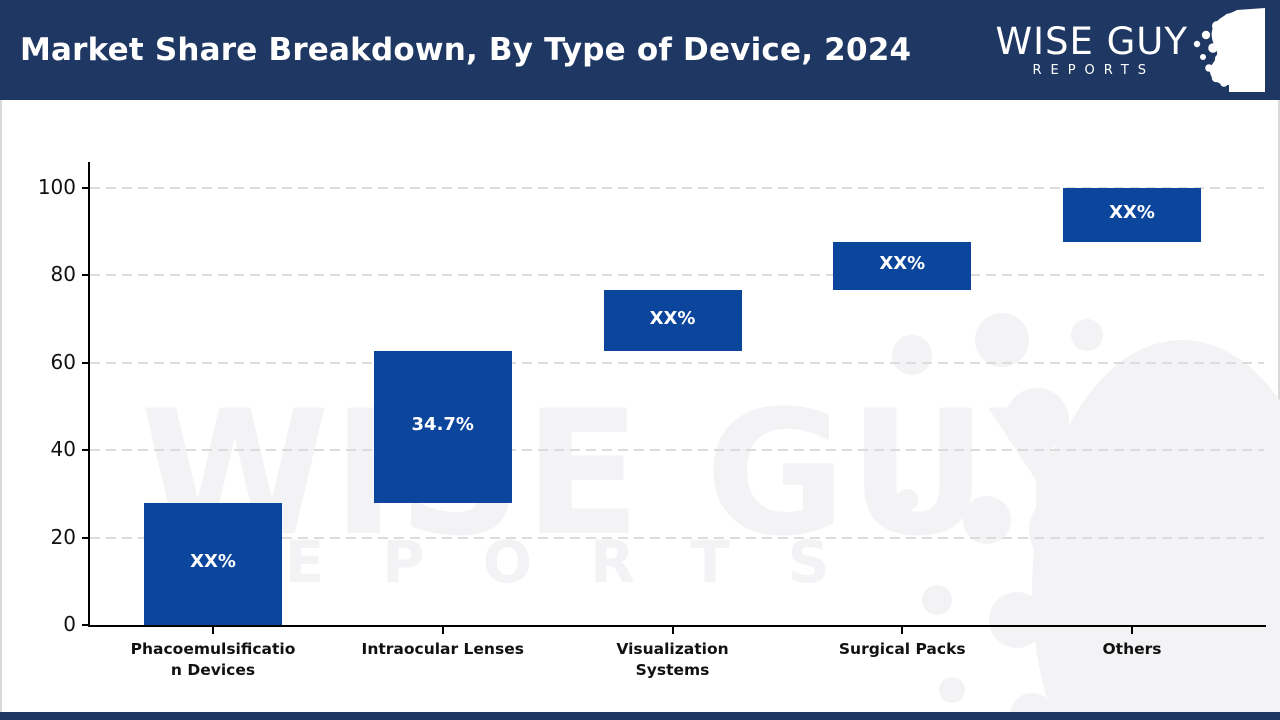 The width and height of the screenshot is (1280, 720). Describe the element at coordinates (902, 649) in the screenshot. I see `x-axis-label: Surgical Packs` at that location.